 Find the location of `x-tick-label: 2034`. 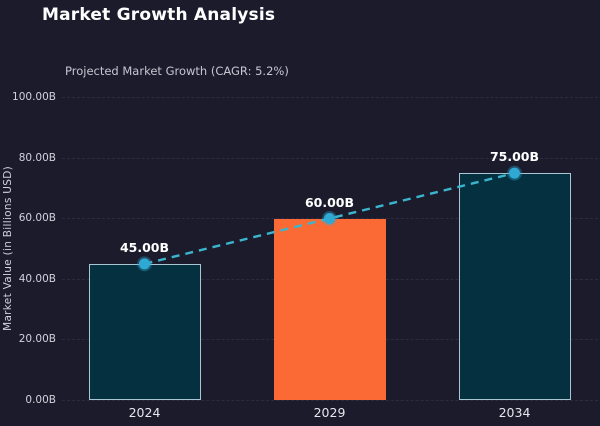

x-tick-label: 2034 is located at coordinates (514, 412).